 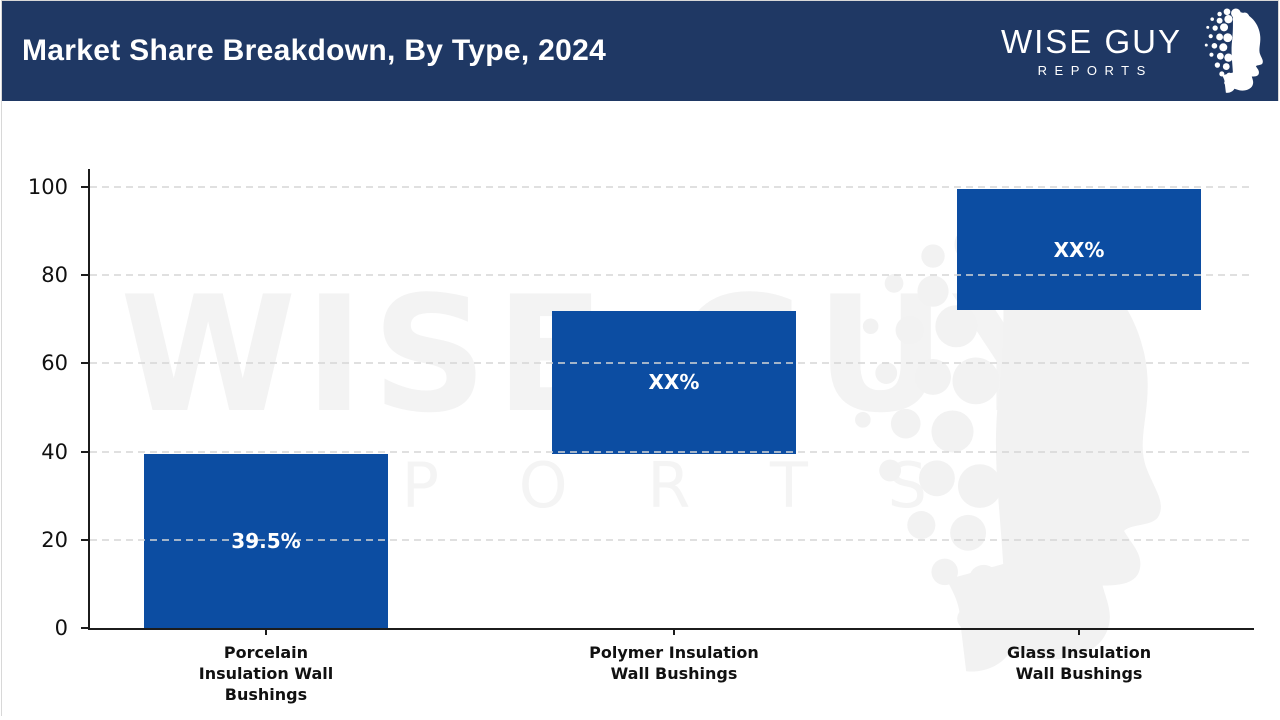 What do you see at coordinates (314, 50) in the screenshot?
I see `page-title: Market Share Breakdown, By Type, 2024` at bounding box center [314, 50].